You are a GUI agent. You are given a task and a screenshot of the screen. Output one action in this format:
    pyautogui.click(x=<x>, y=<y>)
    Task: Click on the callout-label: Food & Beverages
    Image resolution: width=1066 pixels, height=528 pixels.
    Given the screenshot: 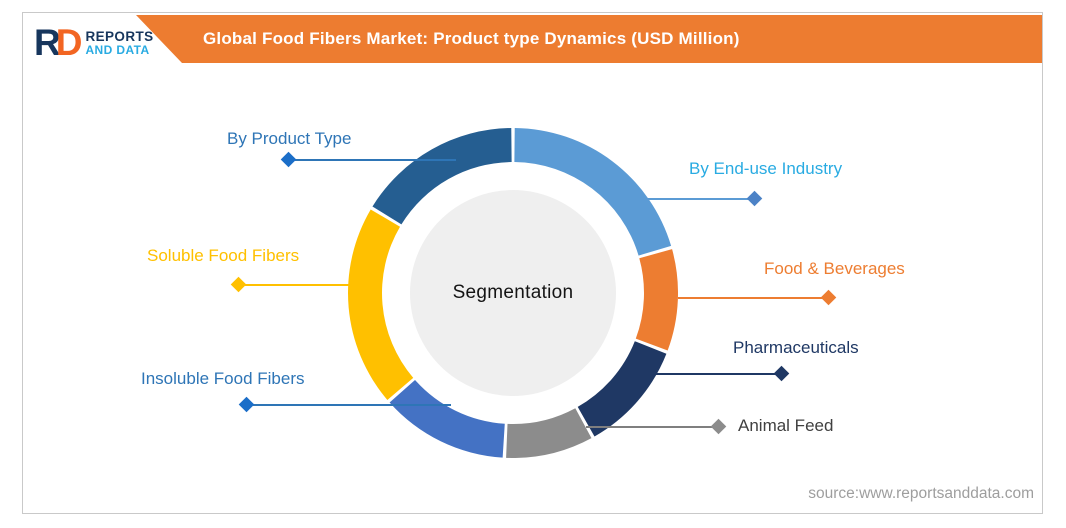 What is the action you would take?
    pyautogui.click(x=834, y=268)
    